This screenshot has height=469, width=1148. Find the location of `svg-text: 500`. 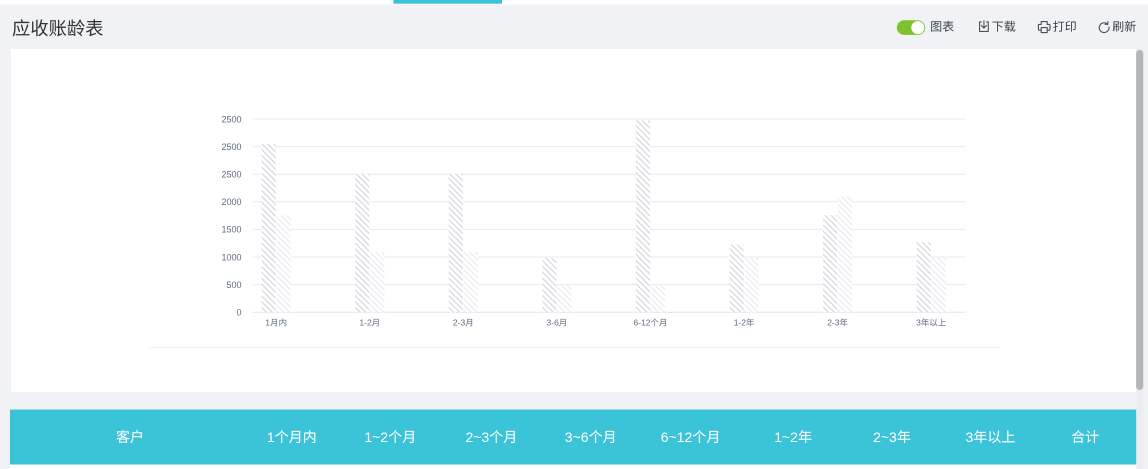

svg-text: 500 is located at coordinates (234, 285).